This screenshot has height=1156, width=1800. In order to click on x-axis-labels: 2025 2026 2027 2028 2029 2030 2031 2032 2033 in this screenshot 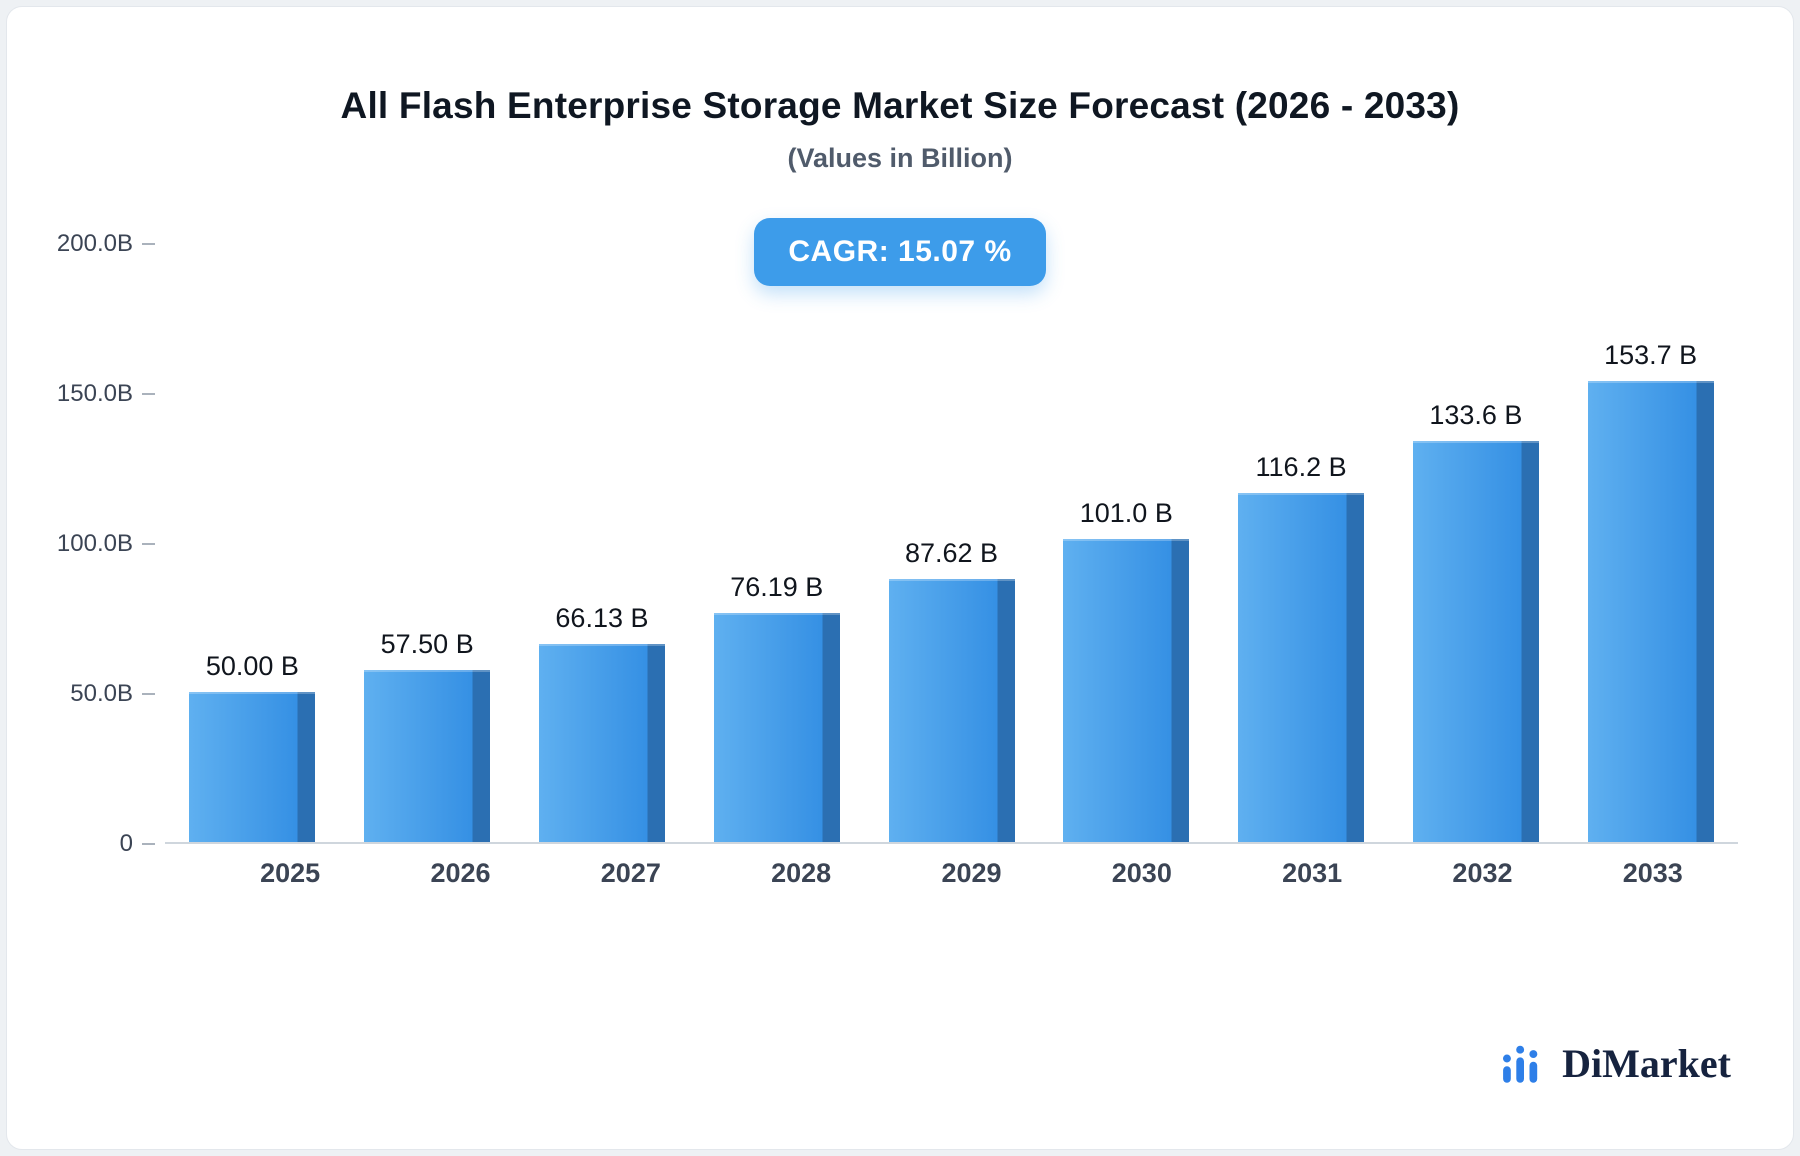, I will do `click(971, 873)`.